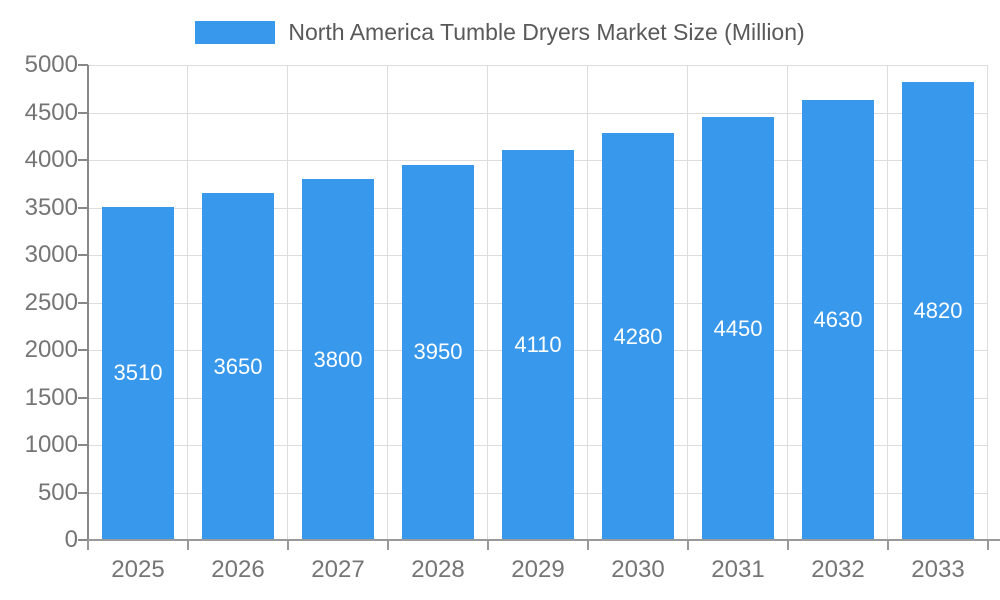 This screenshot has height=600, width=1000. What do you see at coordinates (51, 64) in the screenshot?
I see `y-axis-tick-label: 5000` at bounding box center [51, 64].